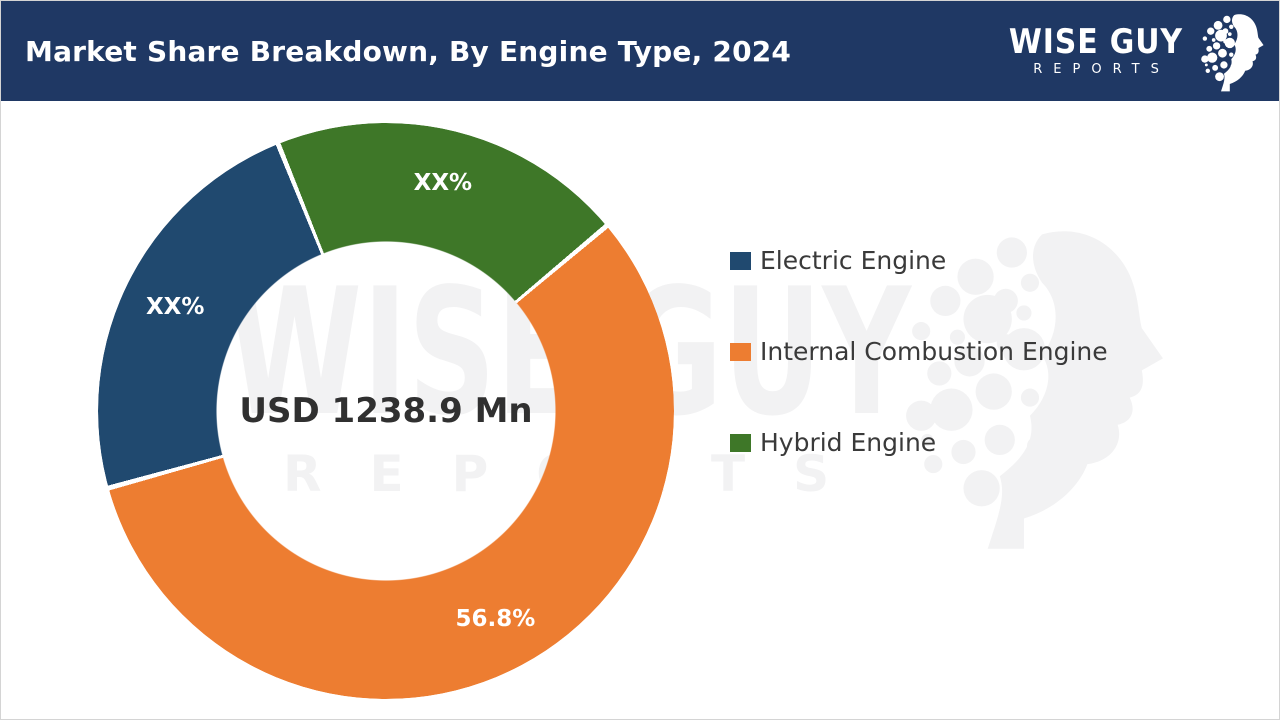 This screenshot has width=1280, height=720. I want to click on wise-guy-logo: WISE GUY REPORTS, so click(1131, 51).